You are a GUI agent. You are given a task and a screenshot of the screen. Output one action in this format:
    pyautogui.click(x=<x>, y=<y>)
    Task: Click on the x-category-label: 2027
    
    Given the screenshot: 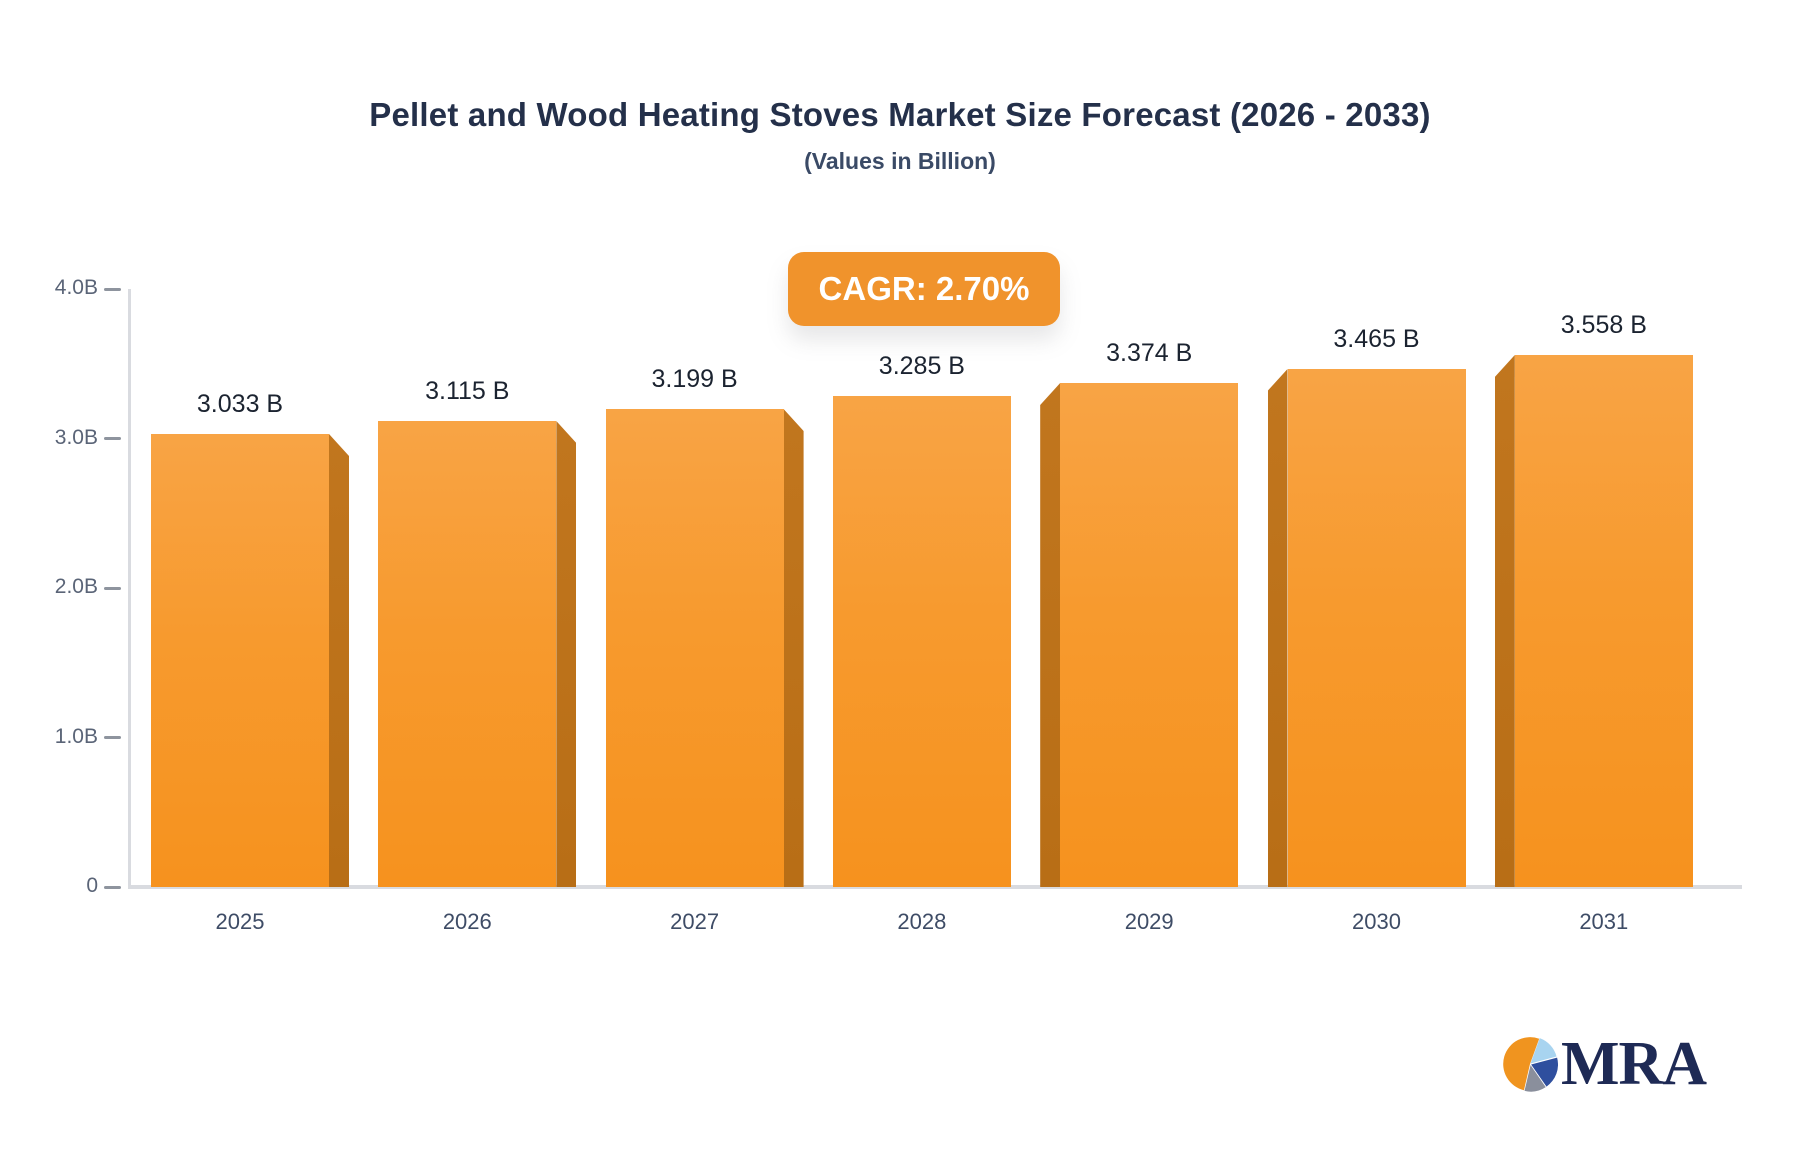 What is the action you would take?
    pyautogui.click(x=695, y=921)
    